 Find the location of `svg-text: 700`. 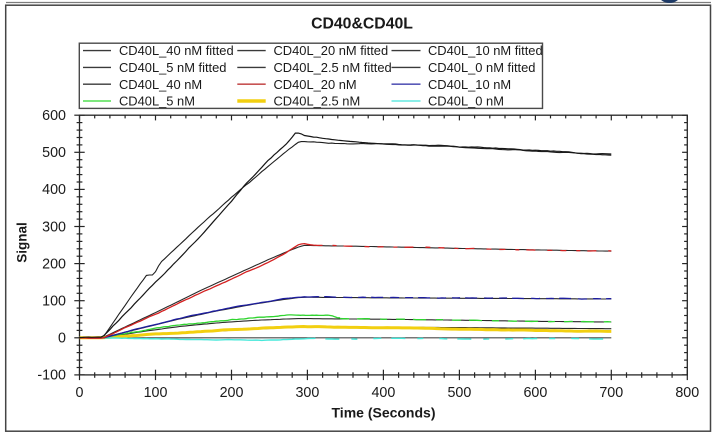

svg-text: 700 is located at coordinates (611, 393).